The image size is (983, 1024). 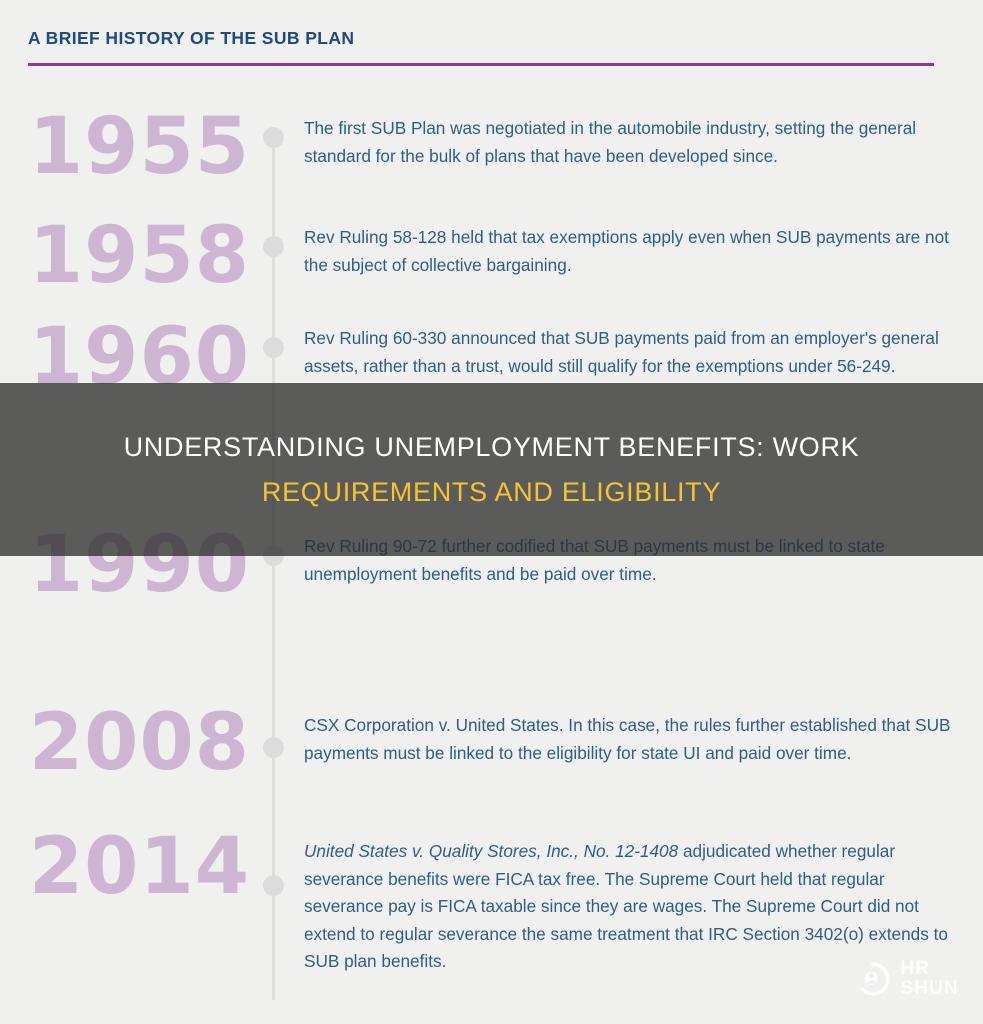 What do you see at coordinates (139, 147) in the screenshot?
I see `timeline-year-label: 1955` at bounding box center [139, 147].